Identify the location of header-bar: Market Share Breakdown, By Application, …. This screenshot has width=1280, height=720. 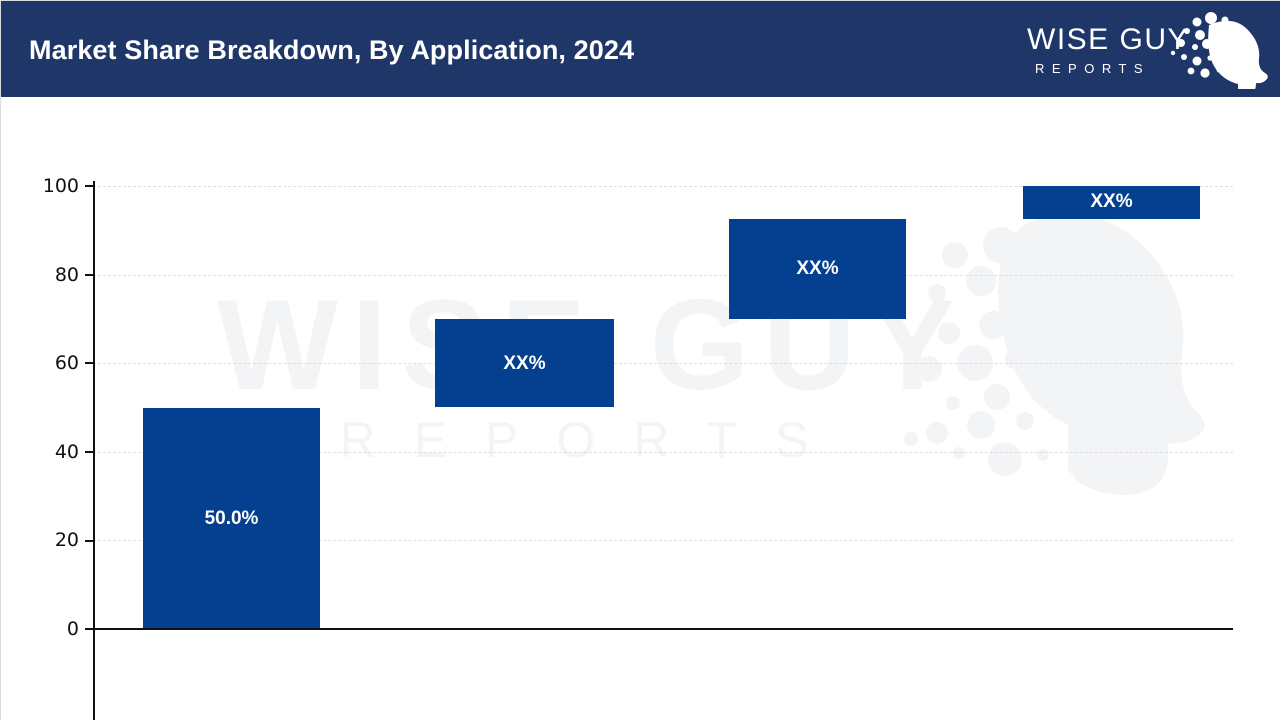
(640, 49).